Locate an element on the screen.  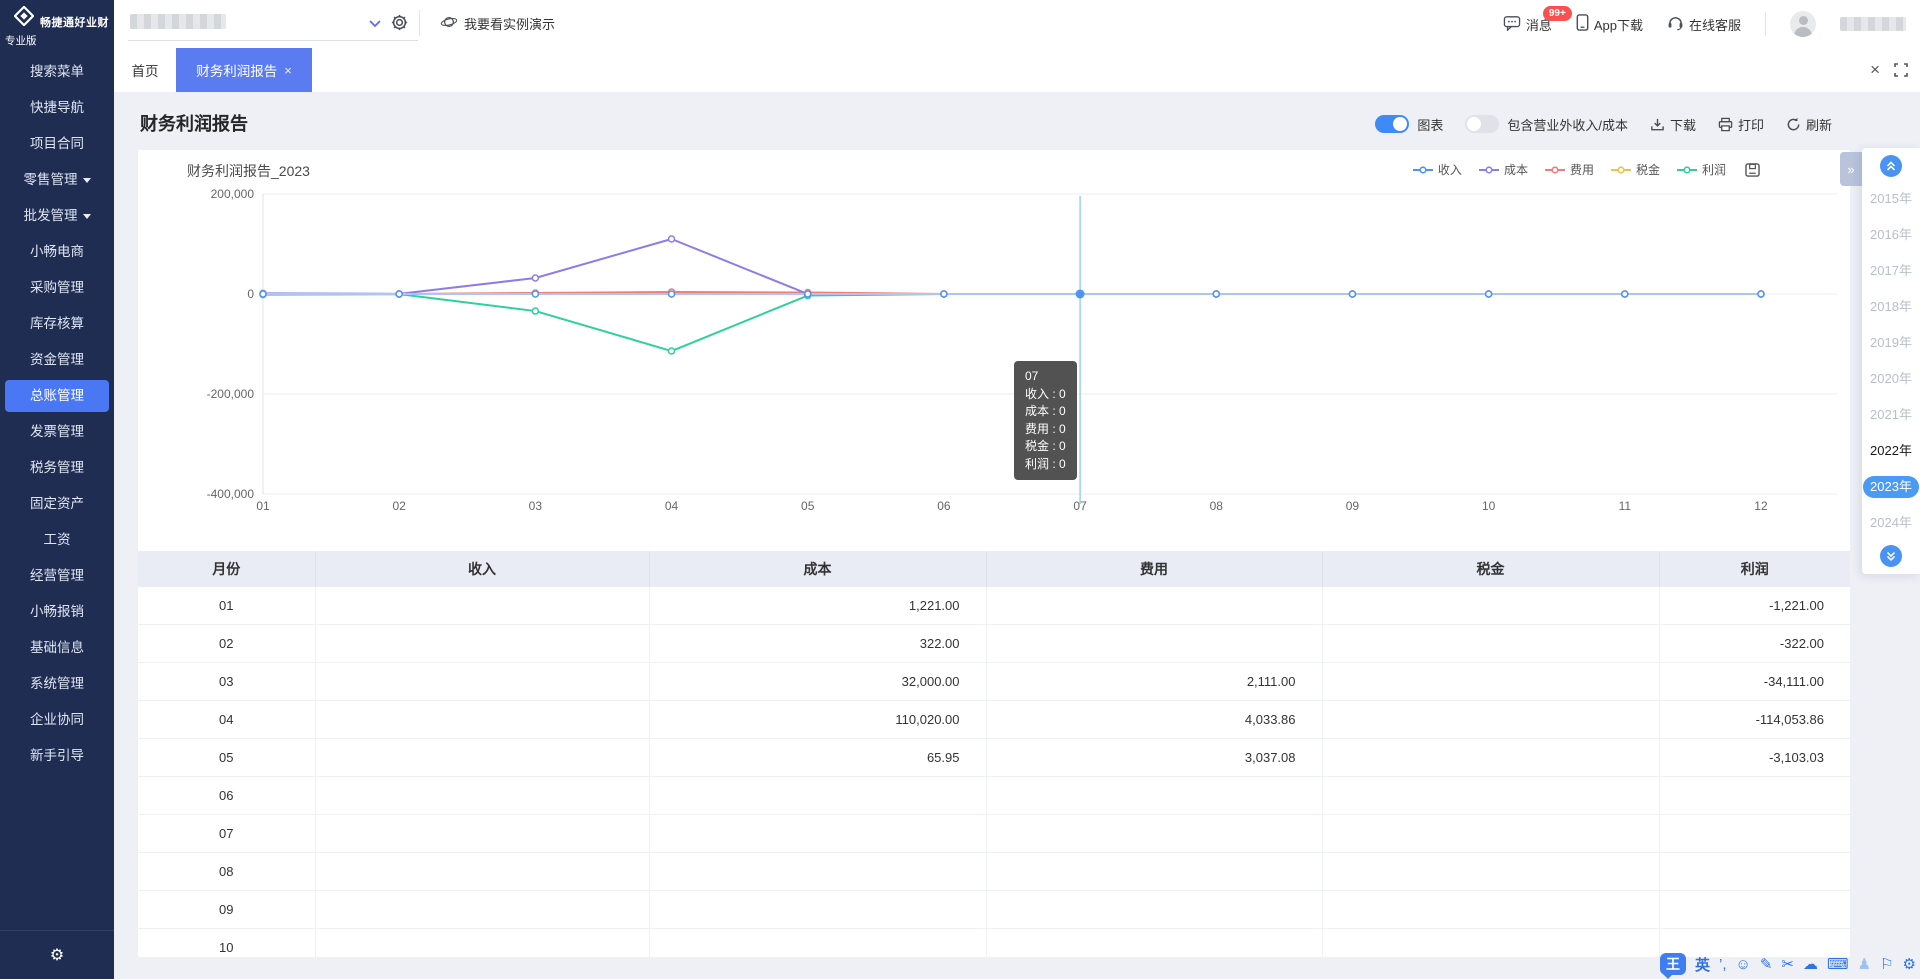
include-nonoperating-label: 包含营业外收入/成本 is located at coordinates (1567, 125).